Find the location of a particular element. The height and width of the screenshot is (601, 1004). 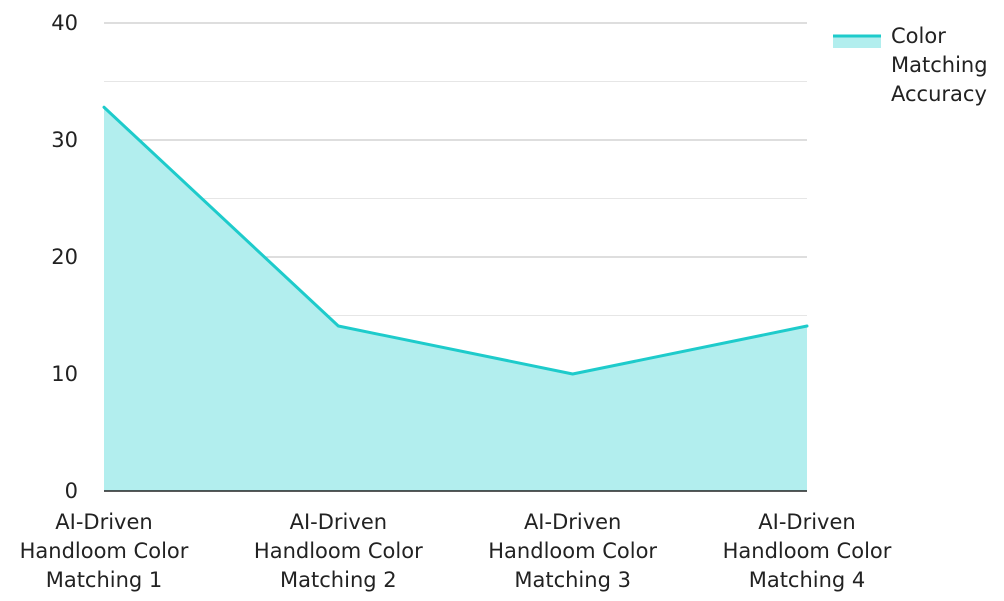

y-tick-label-0: 0 is located at coordinates (71, 491).